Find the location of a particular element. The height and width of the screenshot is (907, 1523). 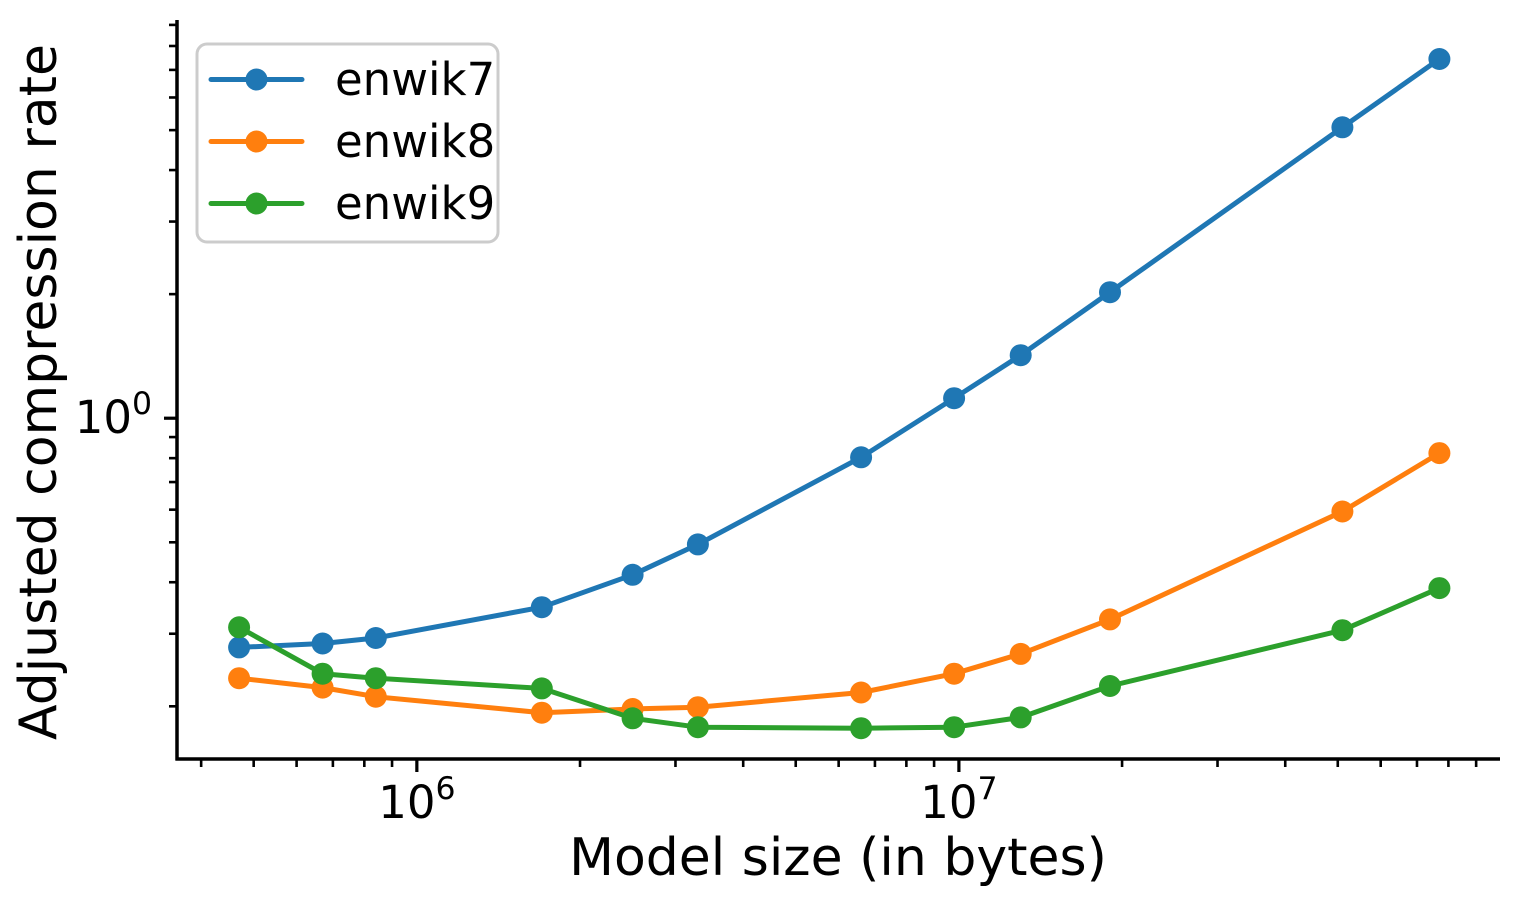

legend-label: enwik8 is located at coordinates (415, 141).